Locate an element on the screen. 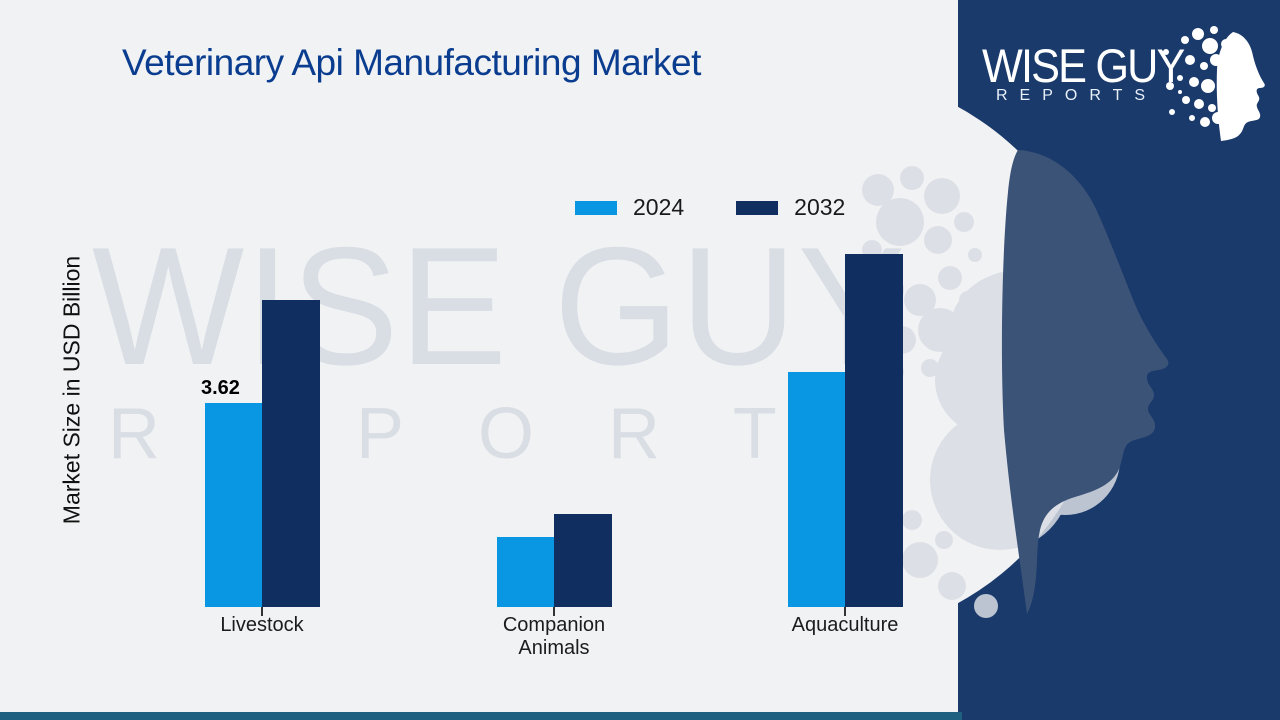  bar-2032-companion-animals is located at coordinates (583, 560).